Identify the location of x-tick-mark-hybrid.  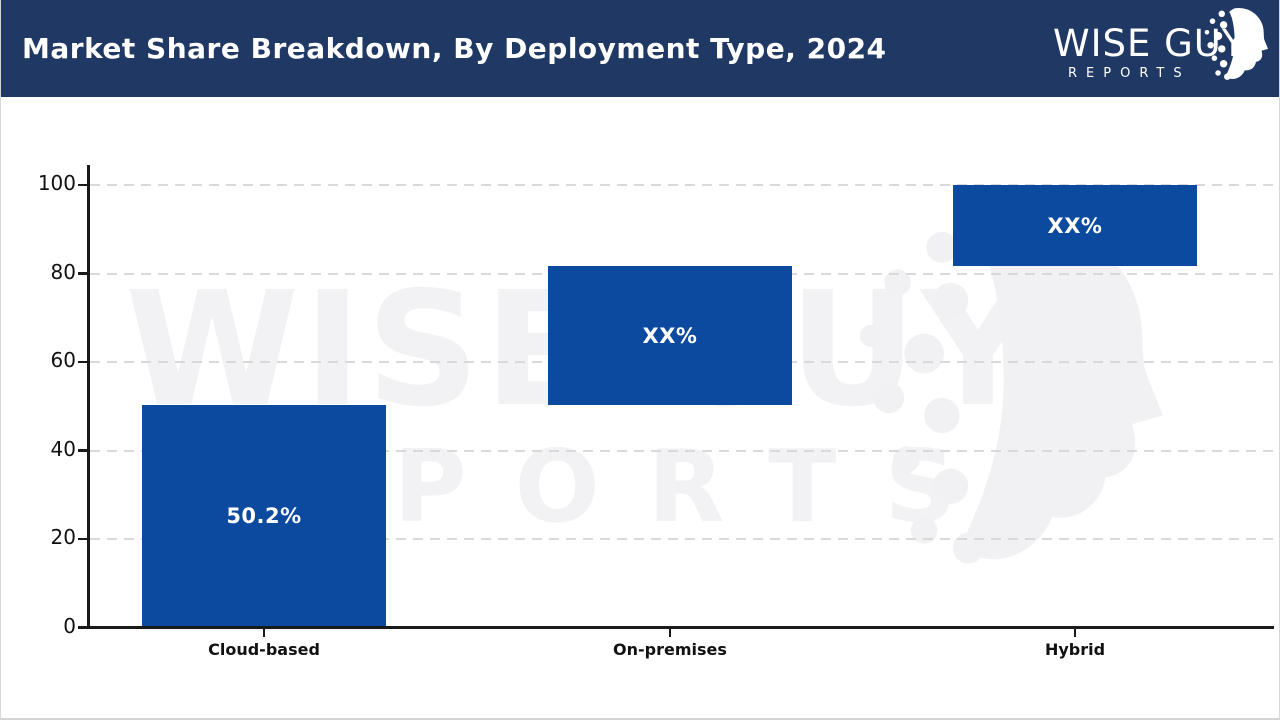
(1075, 633).